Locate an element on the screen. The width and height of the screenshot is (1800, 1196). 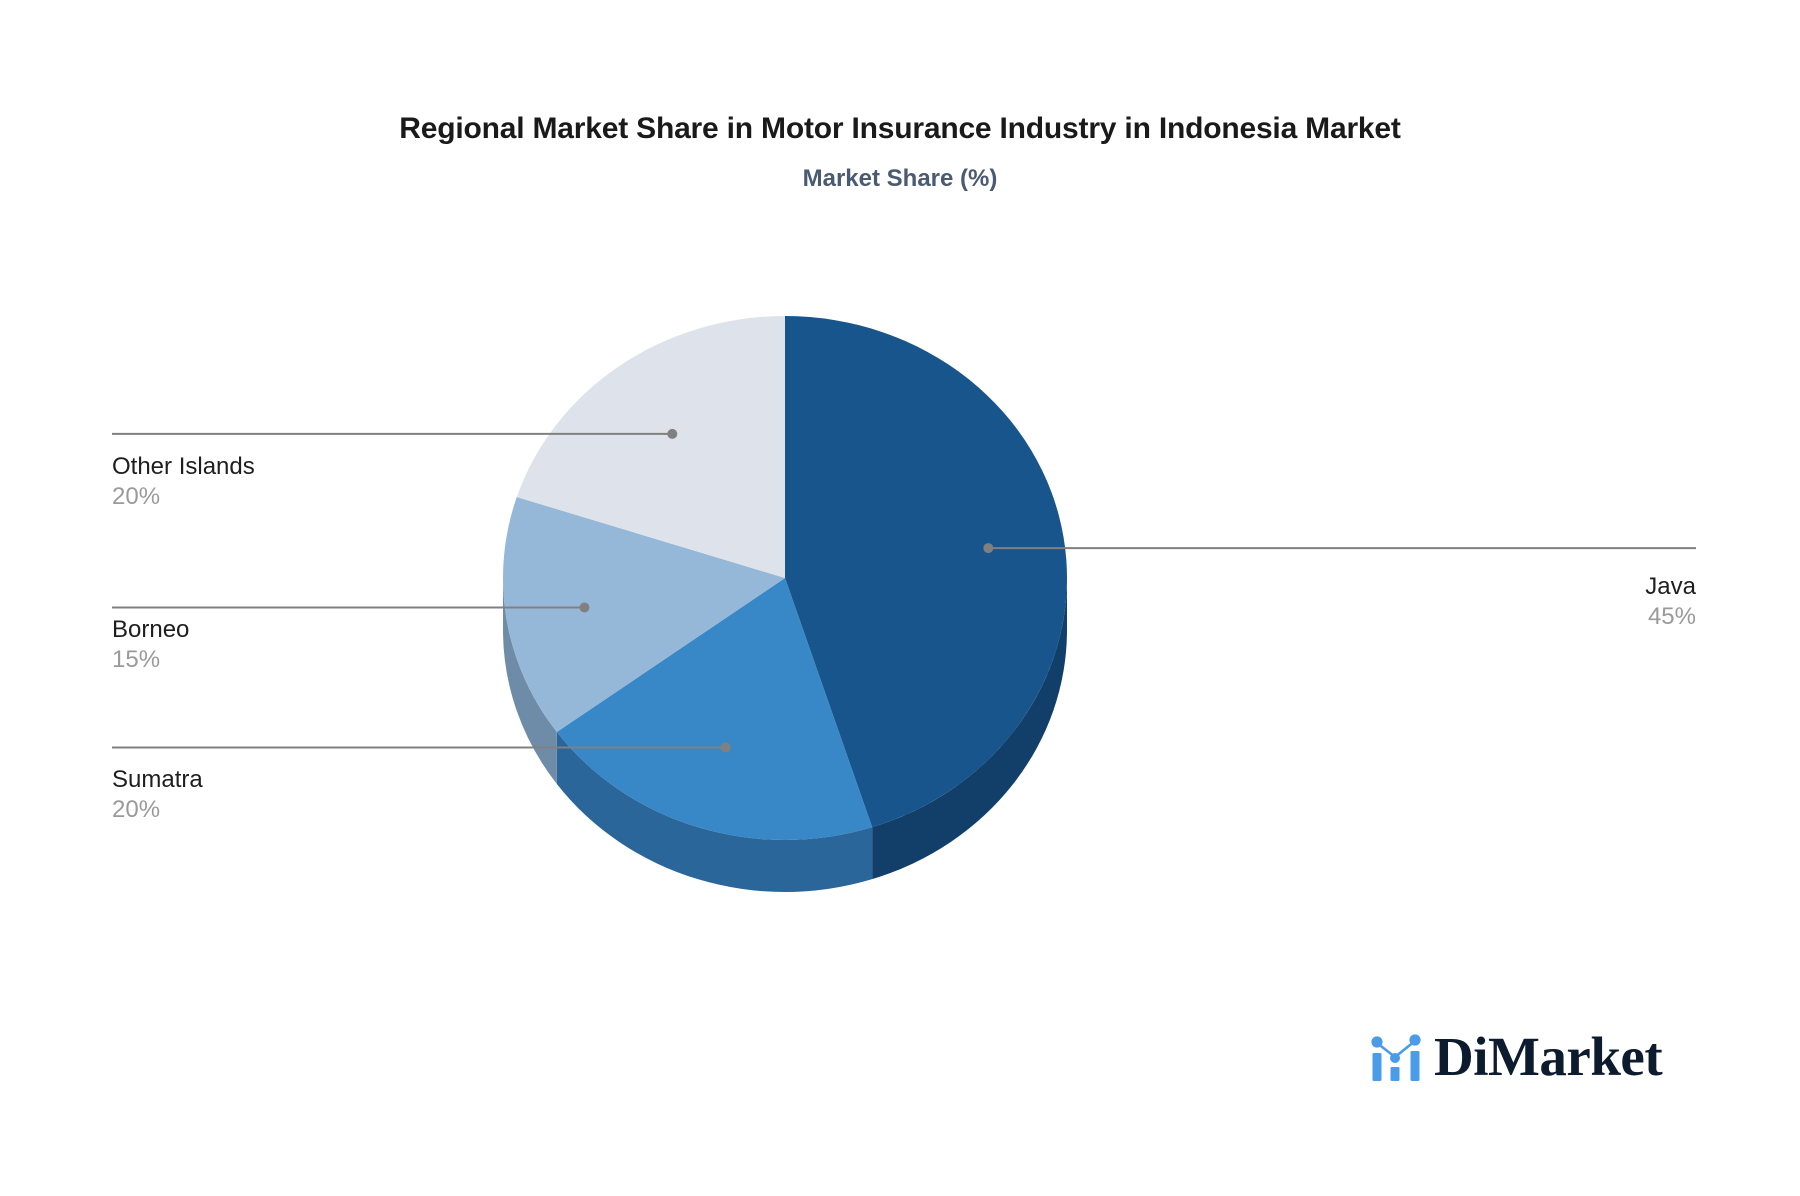
callout-label: Java is located at coordinates (1670, 586).